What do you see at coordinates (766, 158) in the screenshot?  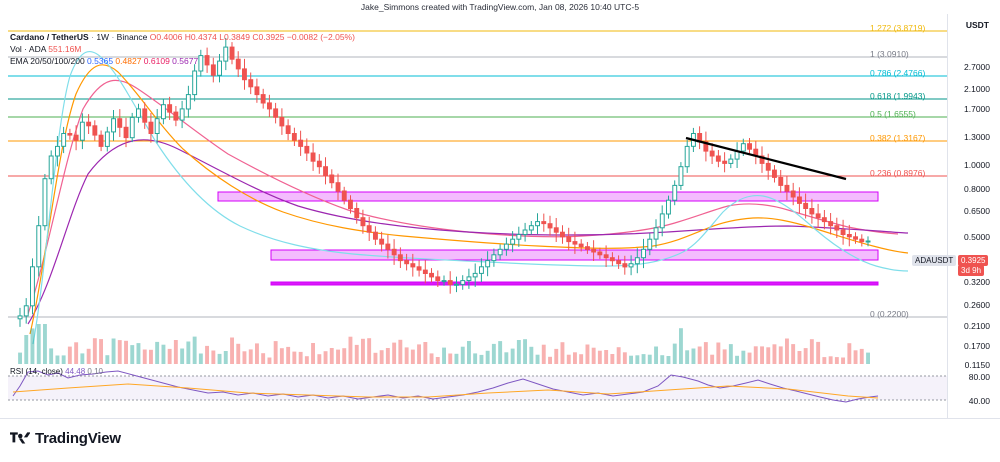 I see `trendline` at bounding box center [766, 158].